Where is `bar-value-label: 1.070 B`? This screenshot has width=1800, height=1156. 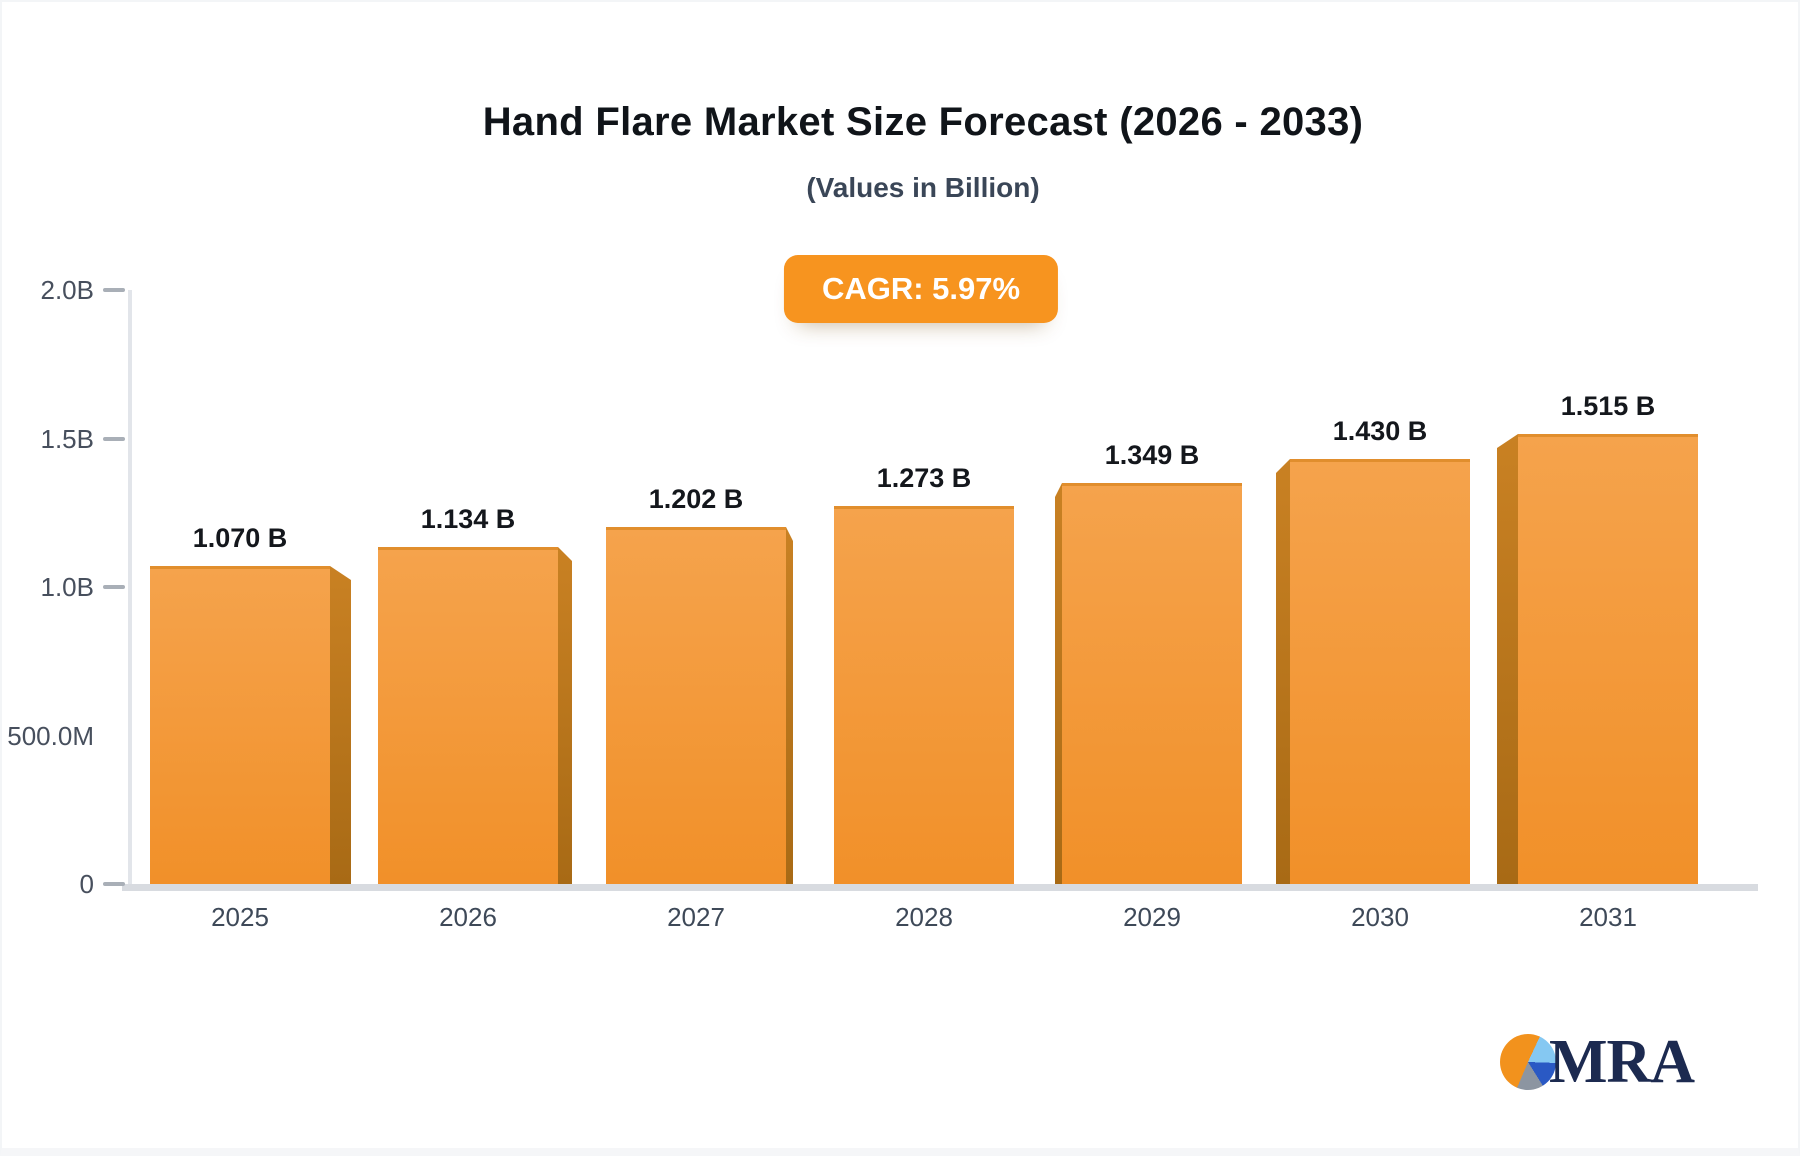 bar-value-label: 1.070 B is located at coordinates (240, 538).